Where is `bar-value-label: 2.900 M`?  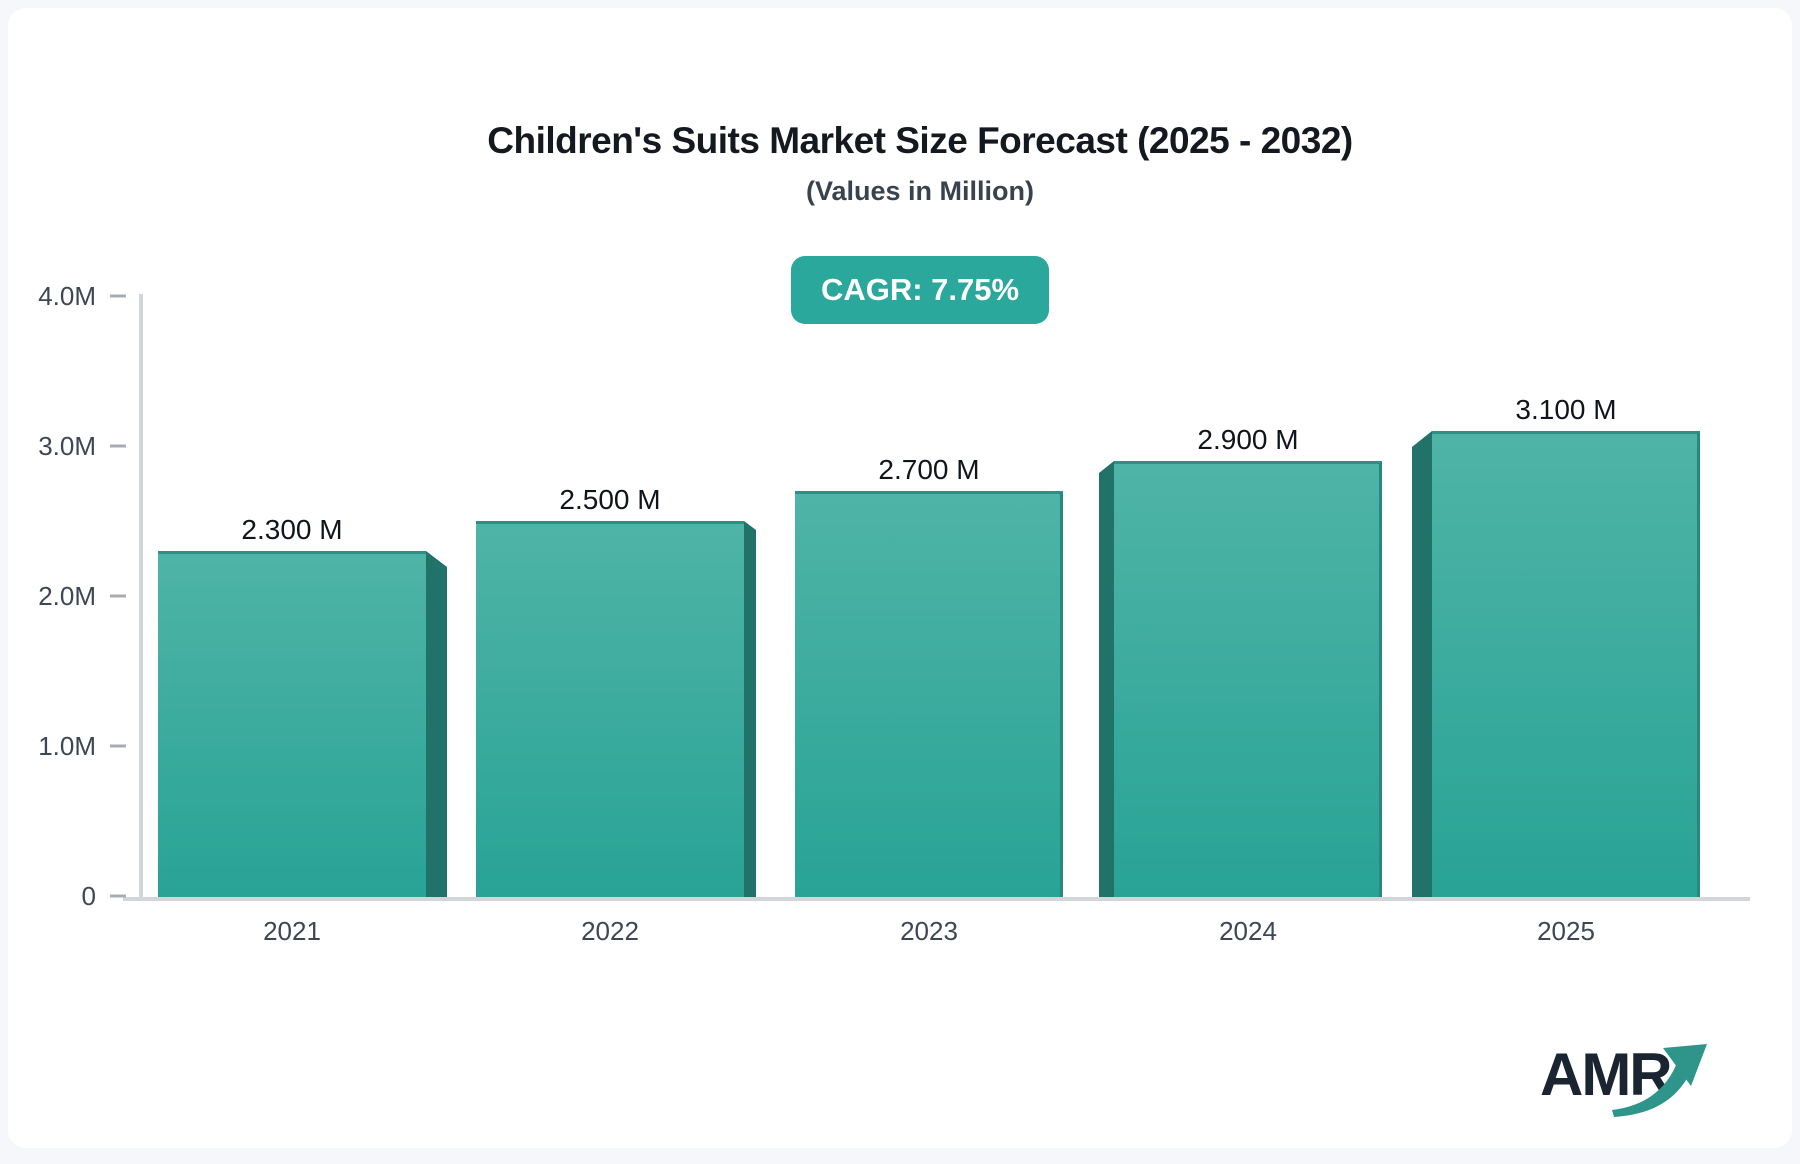 bar-value-label: 2.900 M is located at coordinates (1247, 439).